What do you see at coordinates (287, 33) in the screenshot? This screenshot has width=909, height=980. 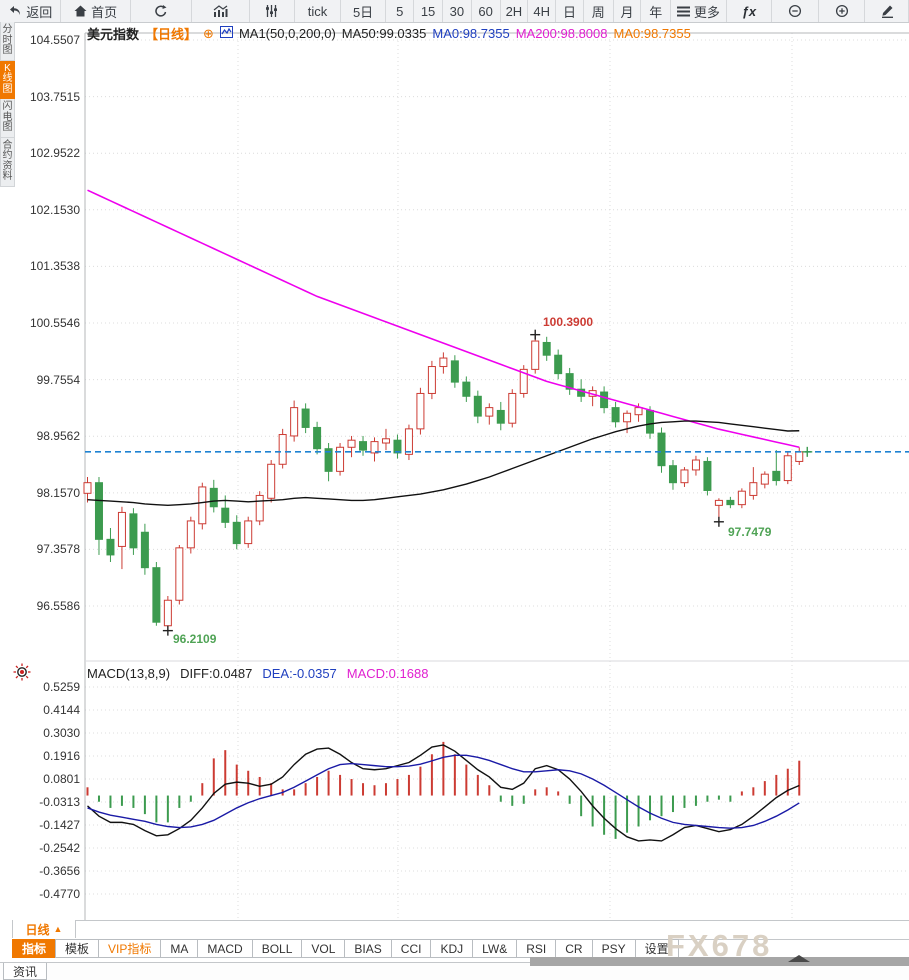 I see `ma-settings-label: MA1(50,0,200,0)` at bounding box center [287, 33].